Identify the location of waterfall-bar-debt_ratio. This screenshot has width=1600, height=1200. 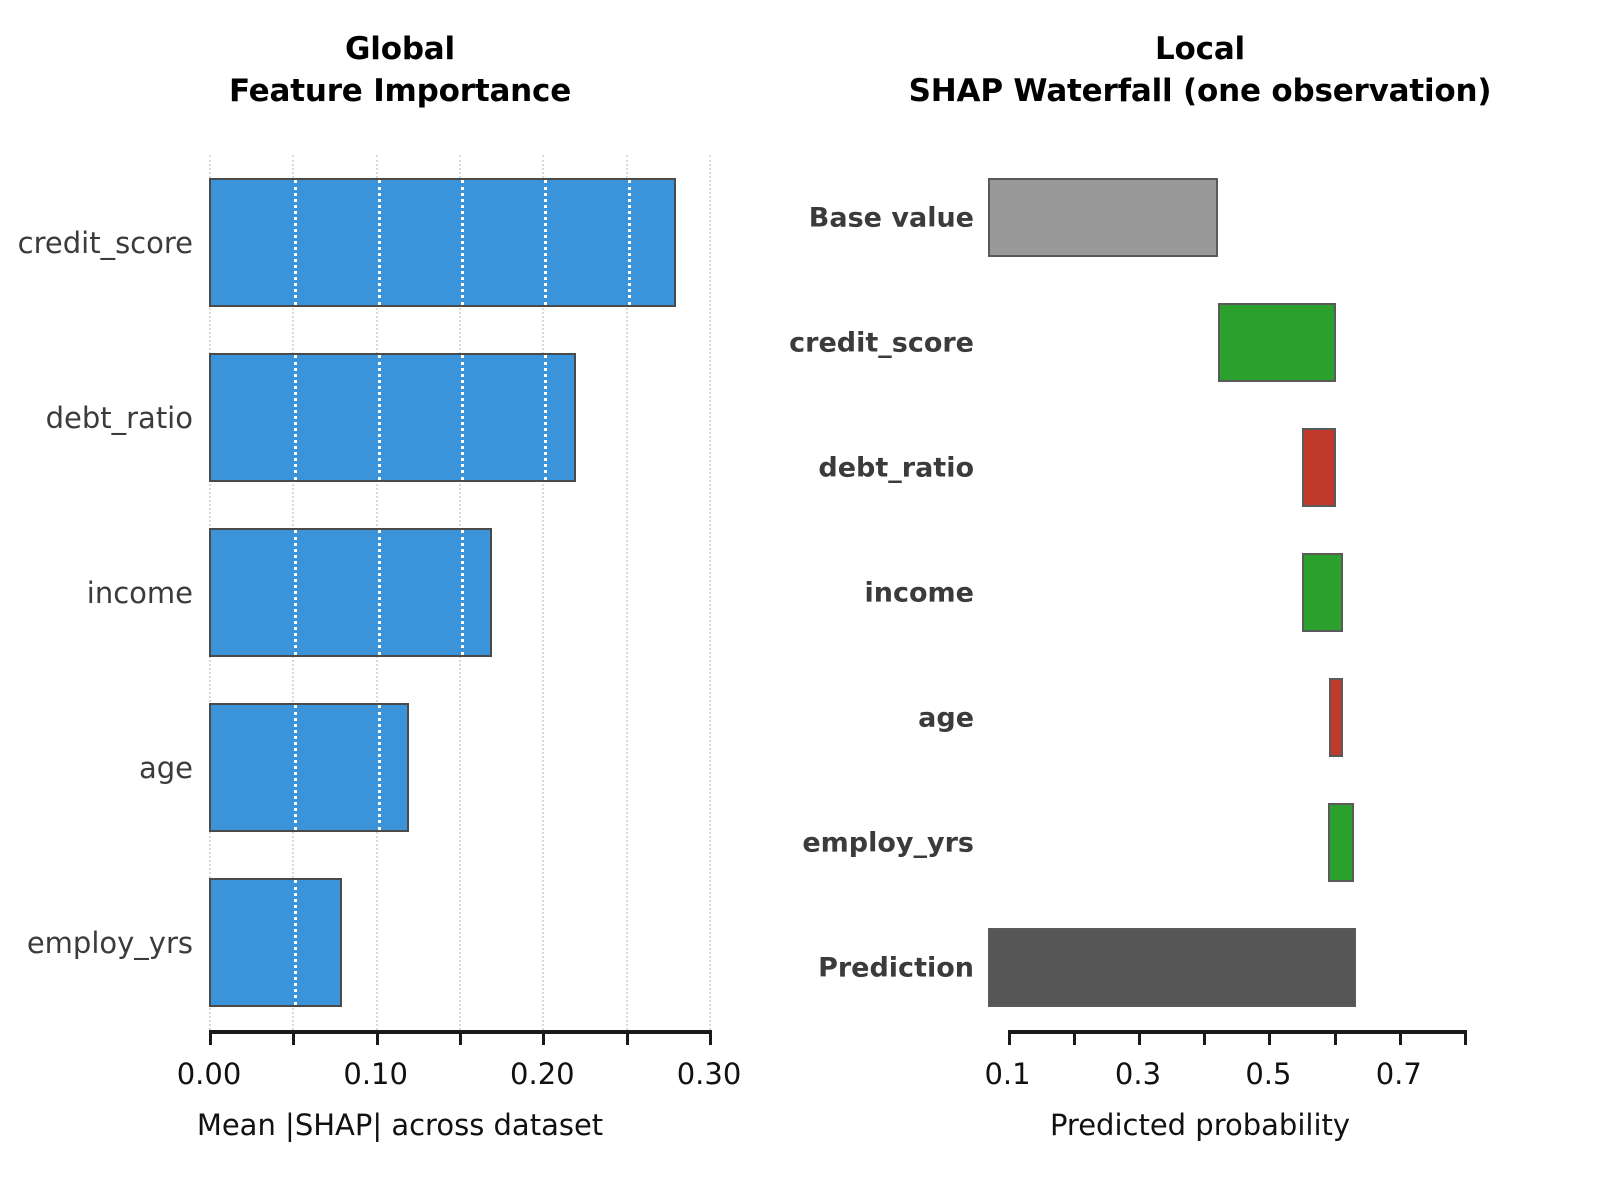
(1319, 467).